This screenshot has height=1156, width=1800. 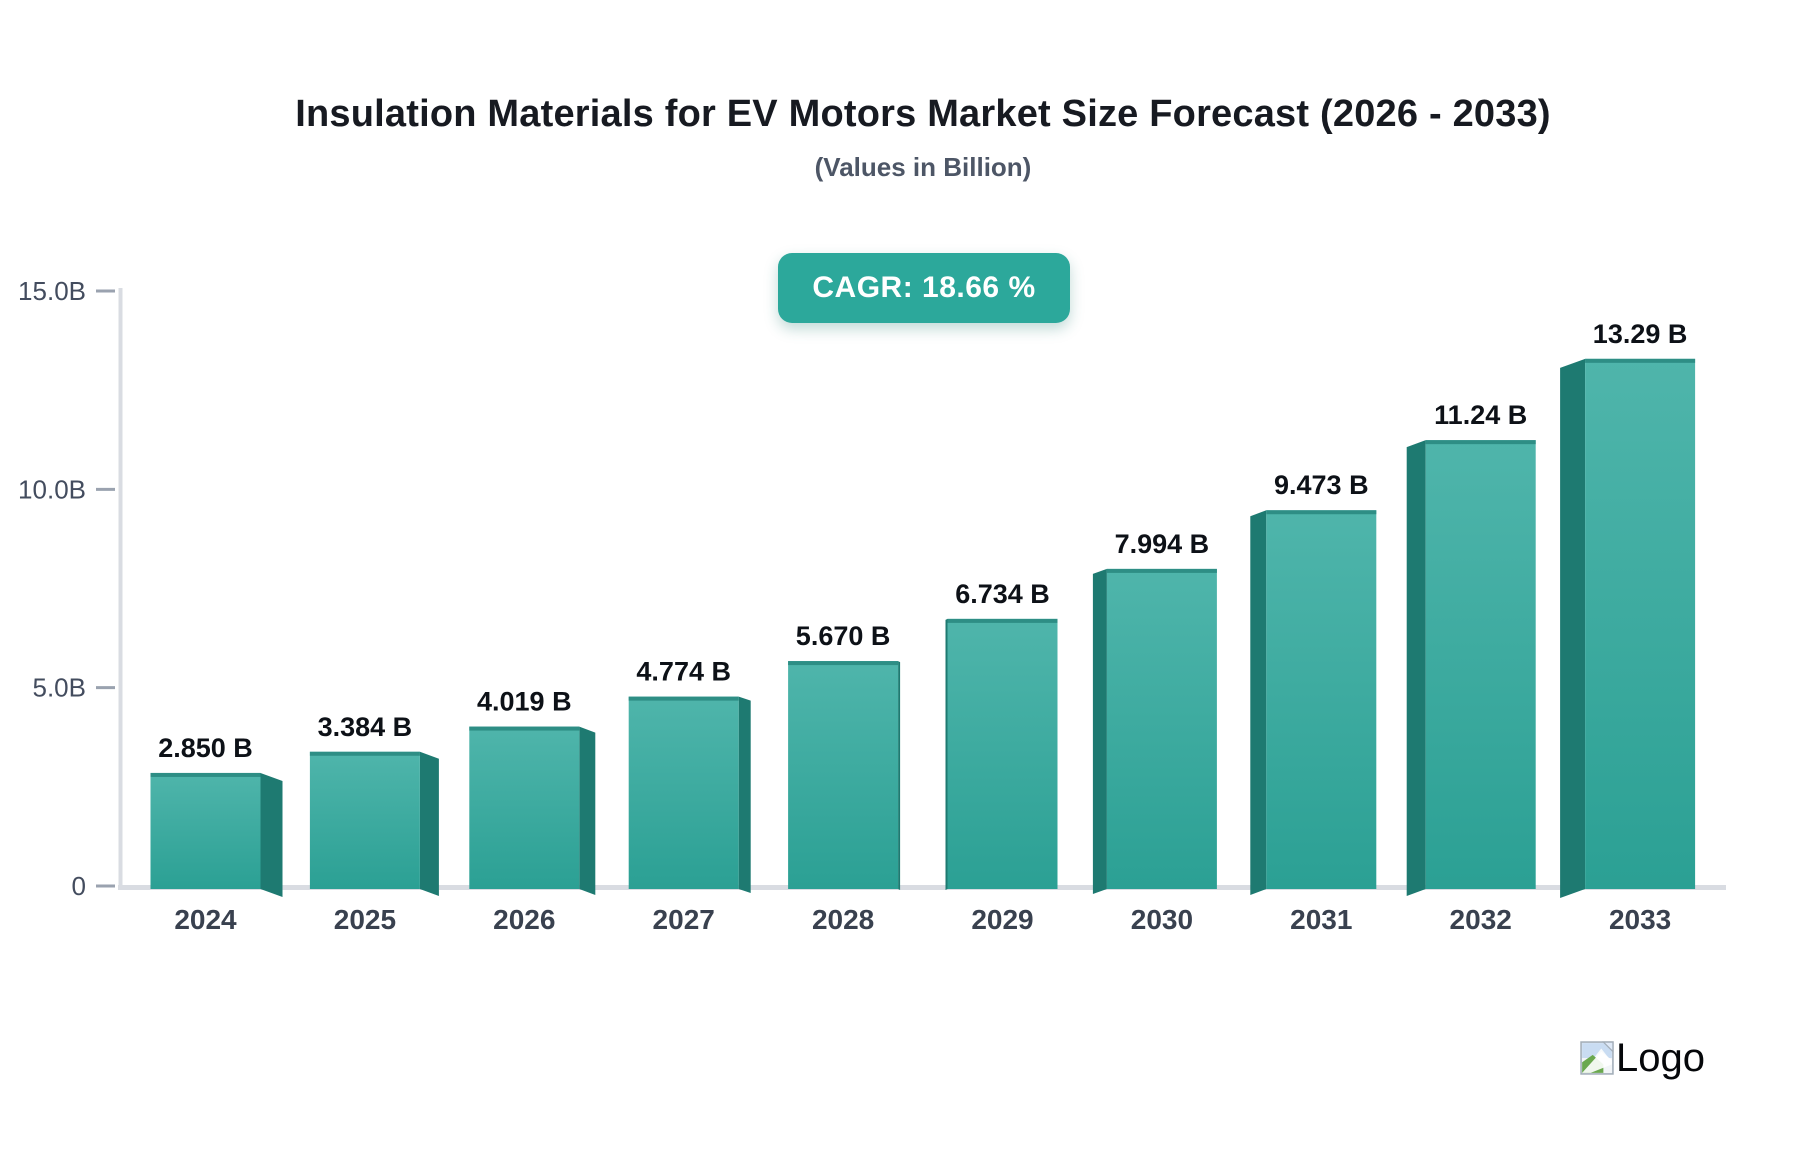 What do you see at coordinates (52, 291) in the screenshot?
I see `y-tick-label: 15.0B` at bounding box center [52, 291].